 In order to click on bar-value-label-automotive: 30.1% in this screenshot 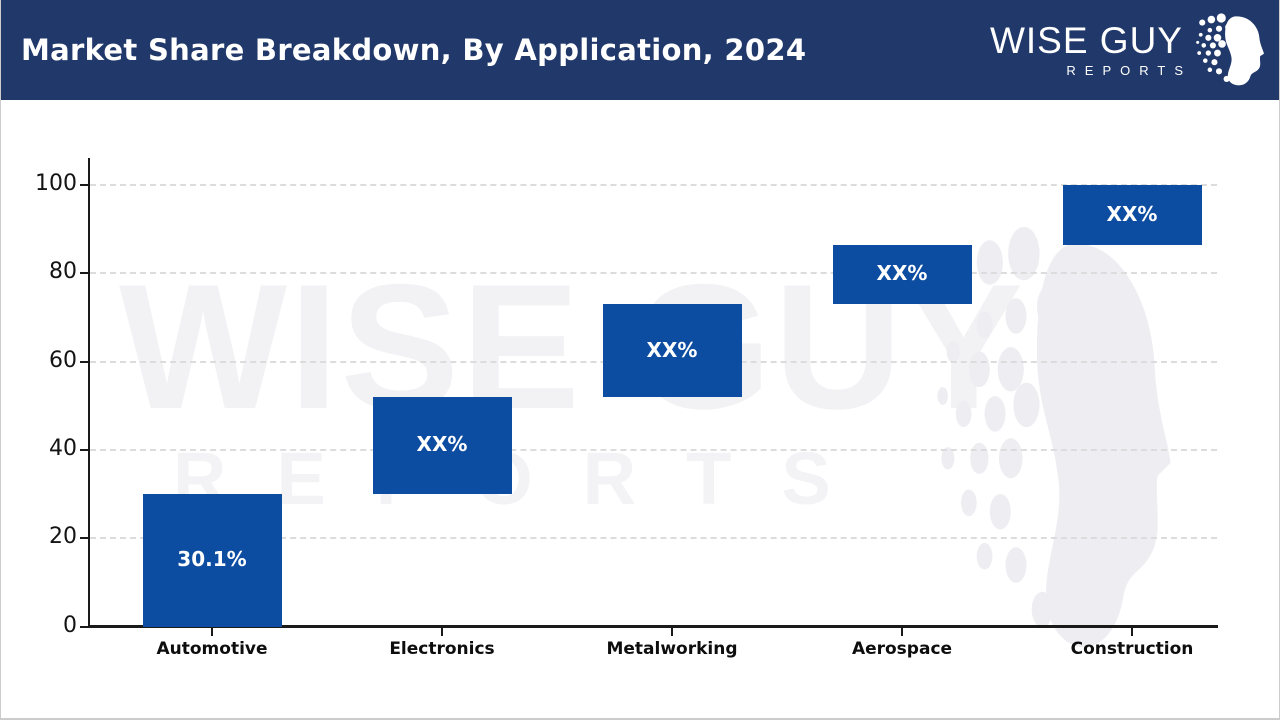, I will do `click(212, 559)`.